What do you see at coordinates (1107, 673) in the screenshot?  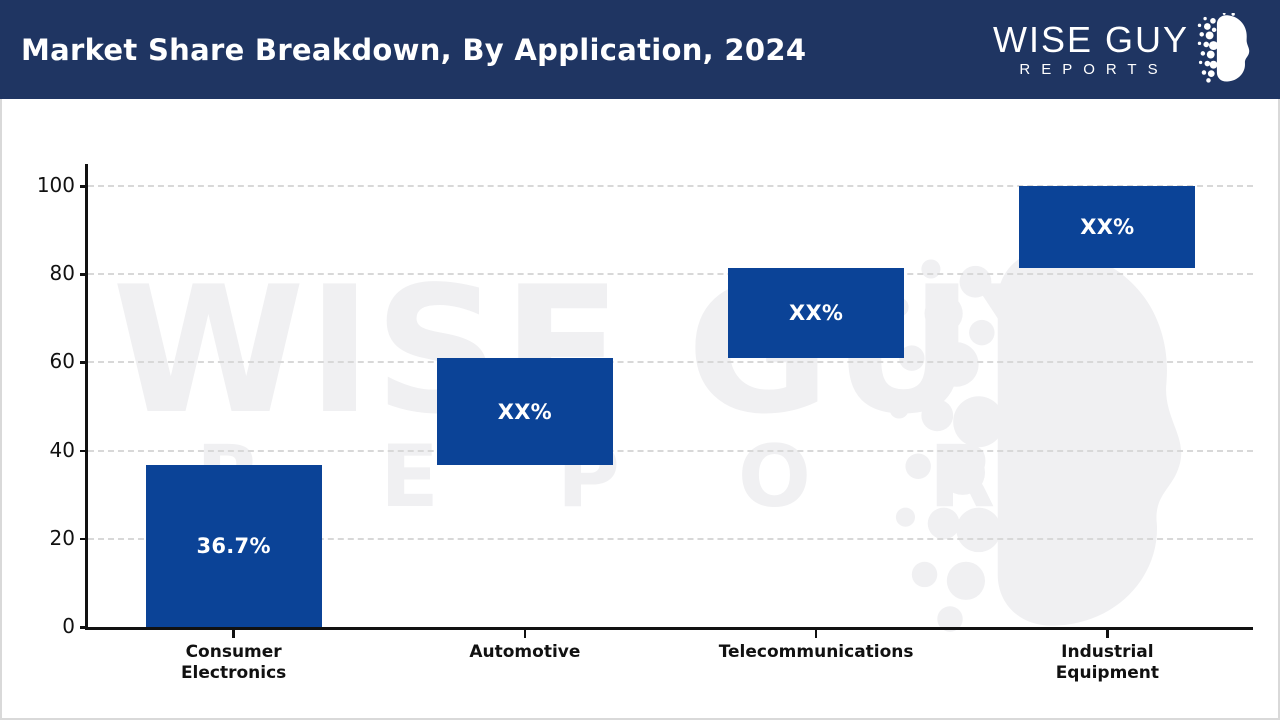 I see `x-tick-label-line: Equipment` at bounding box center [1107, 673].